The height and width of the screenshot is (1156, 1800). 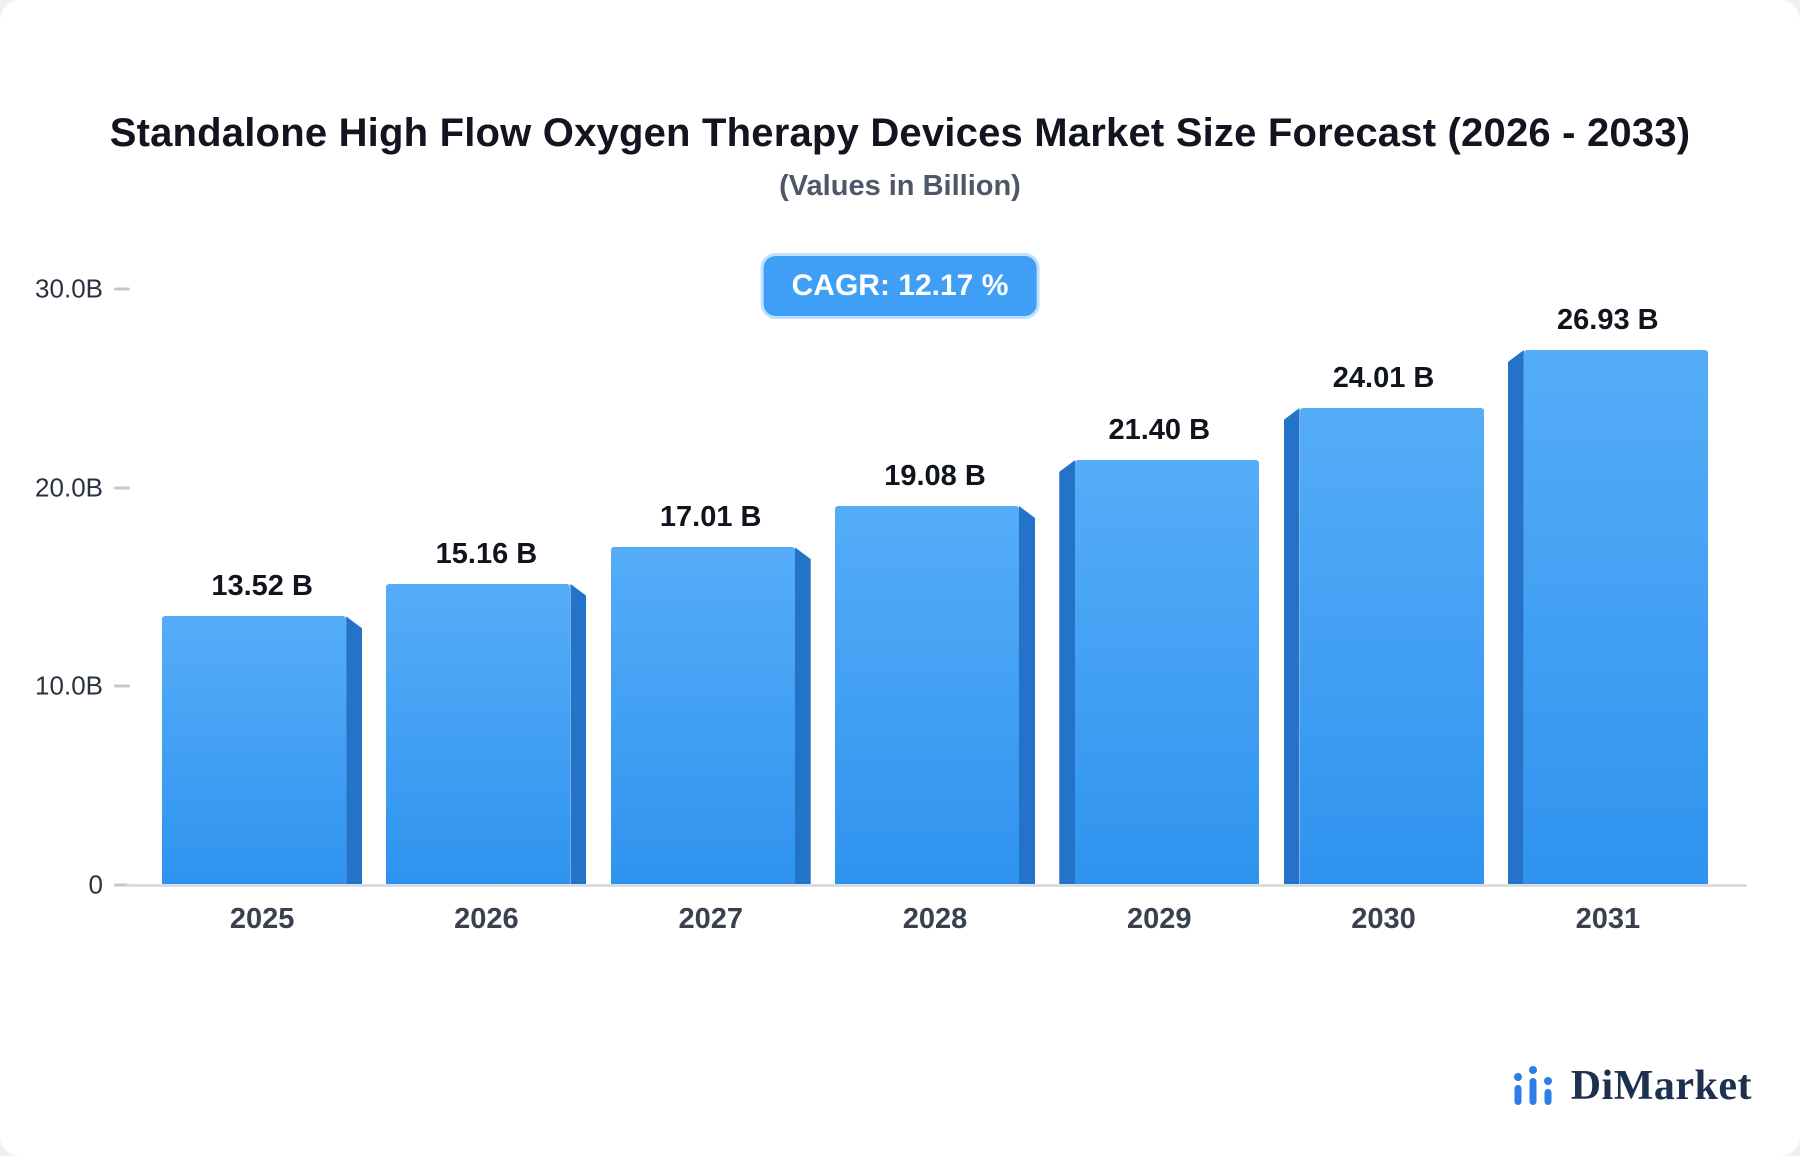 What do you see at coordinates (1159, 429) in the screenshot?
I see `bar-value-label: 21.40 B` at bounding box center [1159, 429].